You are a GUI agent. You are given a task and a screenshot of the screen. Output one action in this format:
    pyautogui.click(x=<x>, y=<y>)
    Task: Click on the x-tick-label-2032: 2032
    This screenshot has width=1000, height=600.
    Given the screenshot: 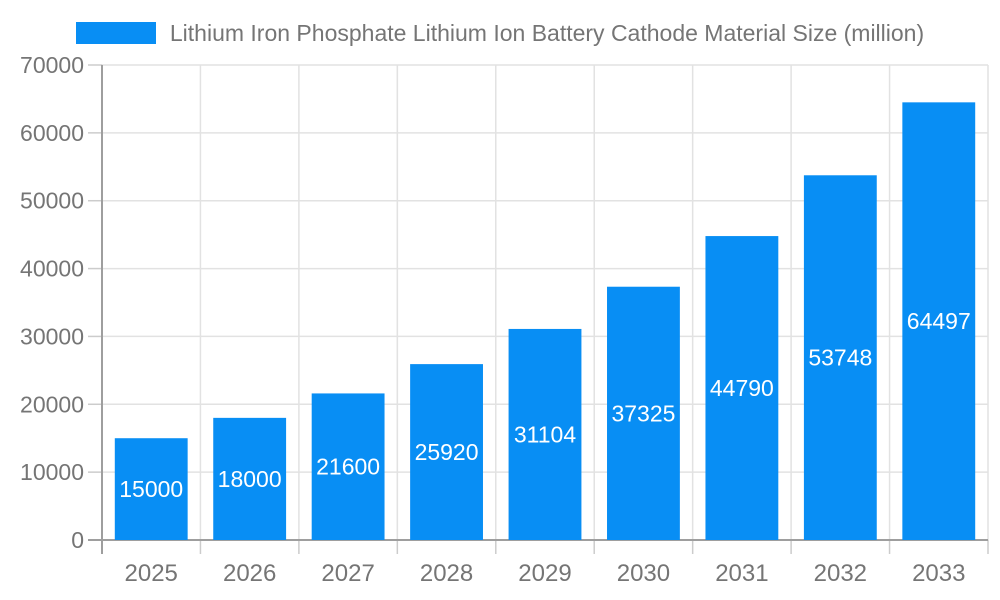 What is the action you would take?
    pyautogui.click(x=840, y=573)
    